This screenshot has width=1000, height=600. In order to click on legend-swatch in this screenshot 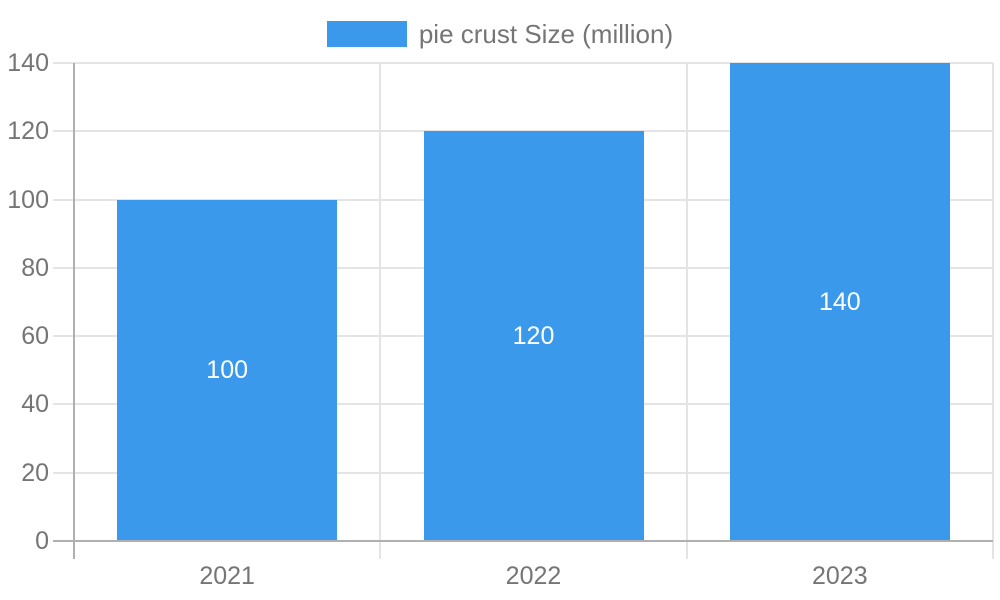, I will do `click(366, 34)`.